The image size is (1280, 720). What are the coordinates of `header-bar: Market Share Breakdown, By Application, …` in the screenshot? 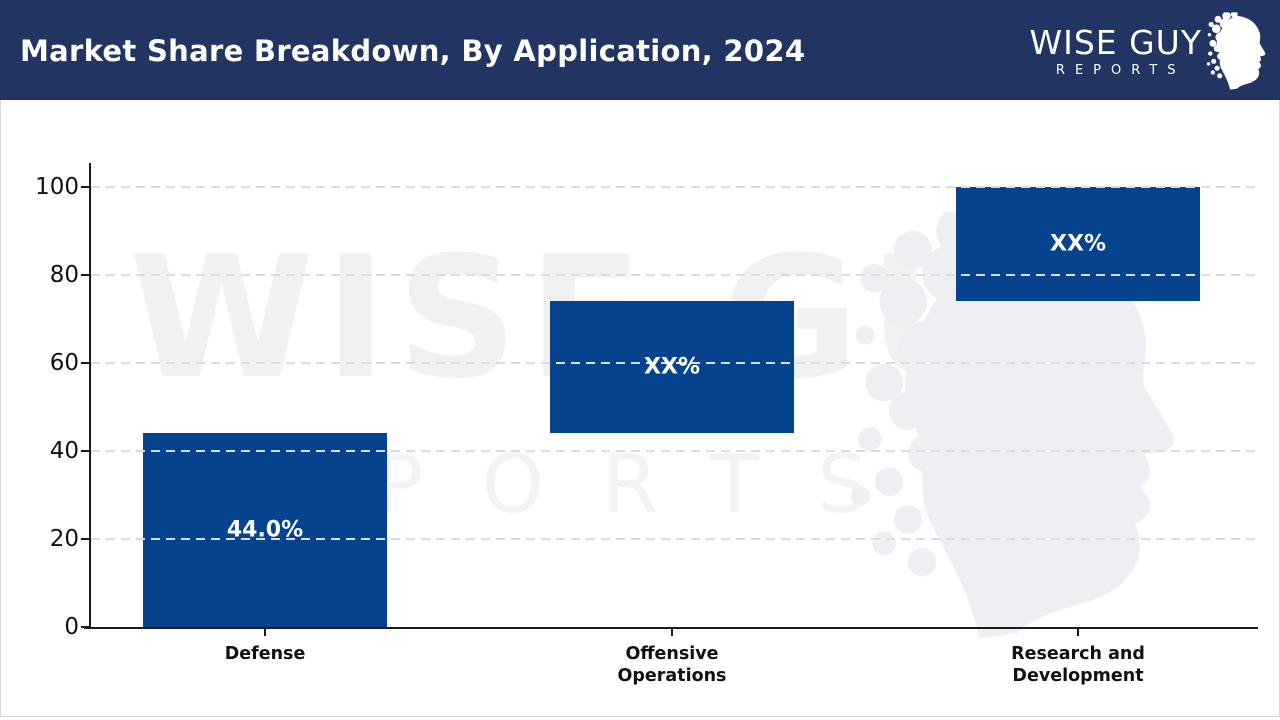 It's located at (640, 50).